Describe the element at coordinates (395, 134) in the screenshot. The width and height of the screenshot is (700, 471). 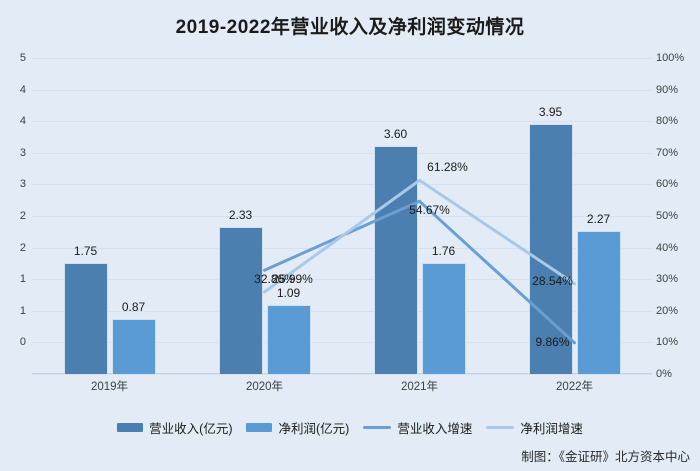
I see `bar-label-revenue: 3.60` at that location.